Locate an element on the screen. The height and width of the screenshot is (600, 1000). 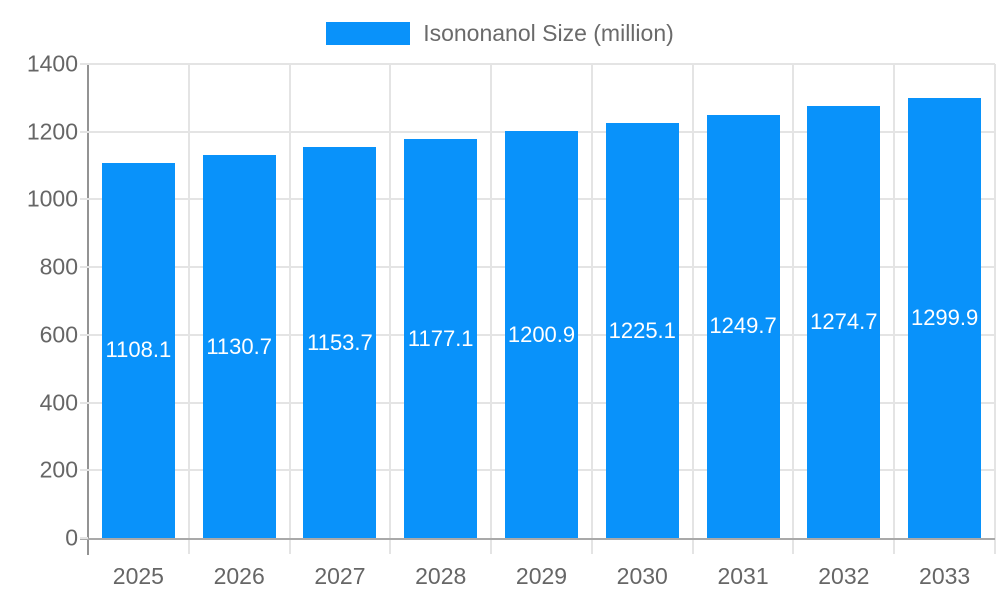
bar-2032: 1274.7 is located at coordinates (844, 322).